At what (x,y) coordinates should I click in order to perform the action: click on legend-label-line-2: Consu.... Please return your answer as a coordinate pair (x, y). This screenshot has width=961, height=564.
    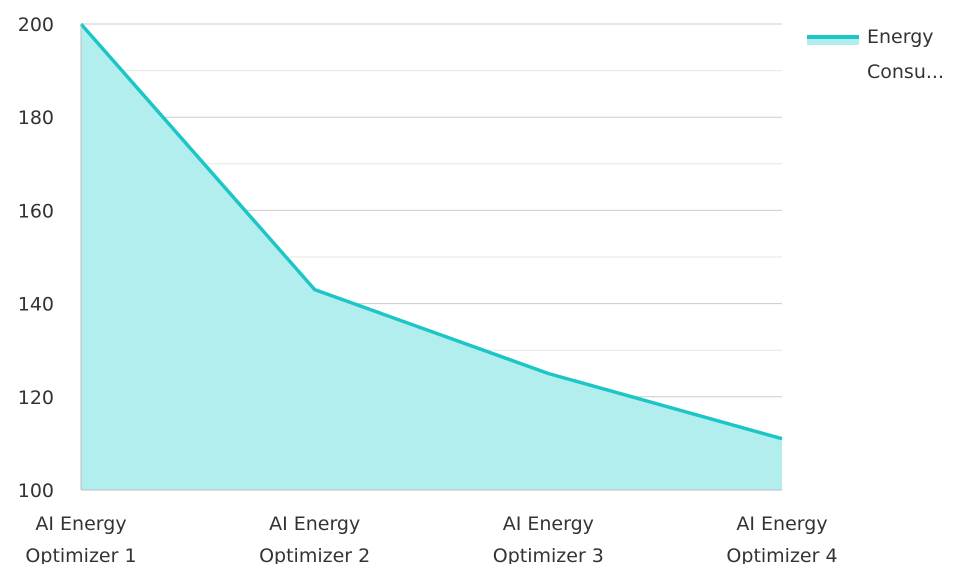
    Looking at the image, I should click on (905, 72).